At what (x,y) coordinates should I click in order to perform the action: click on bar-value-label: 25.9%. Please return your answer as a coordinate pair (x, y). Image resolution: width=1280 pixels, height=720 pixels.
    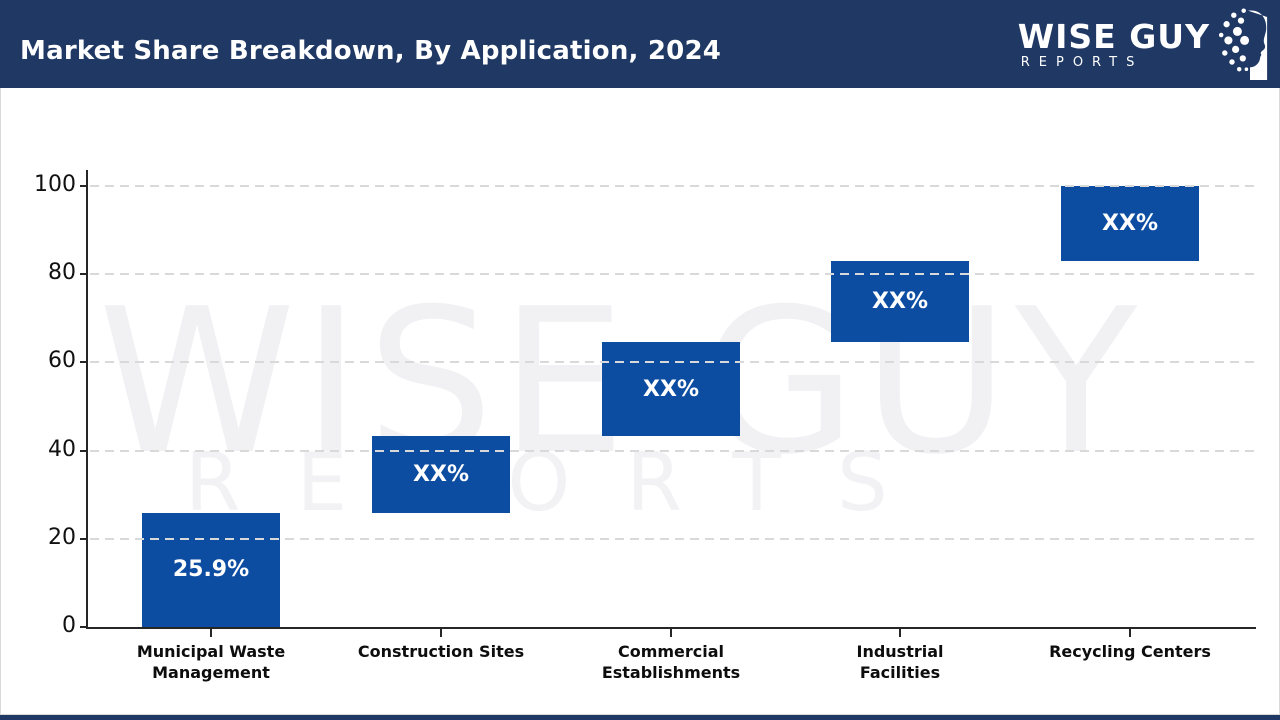
    Looking at the image, I should click on (211, 570).